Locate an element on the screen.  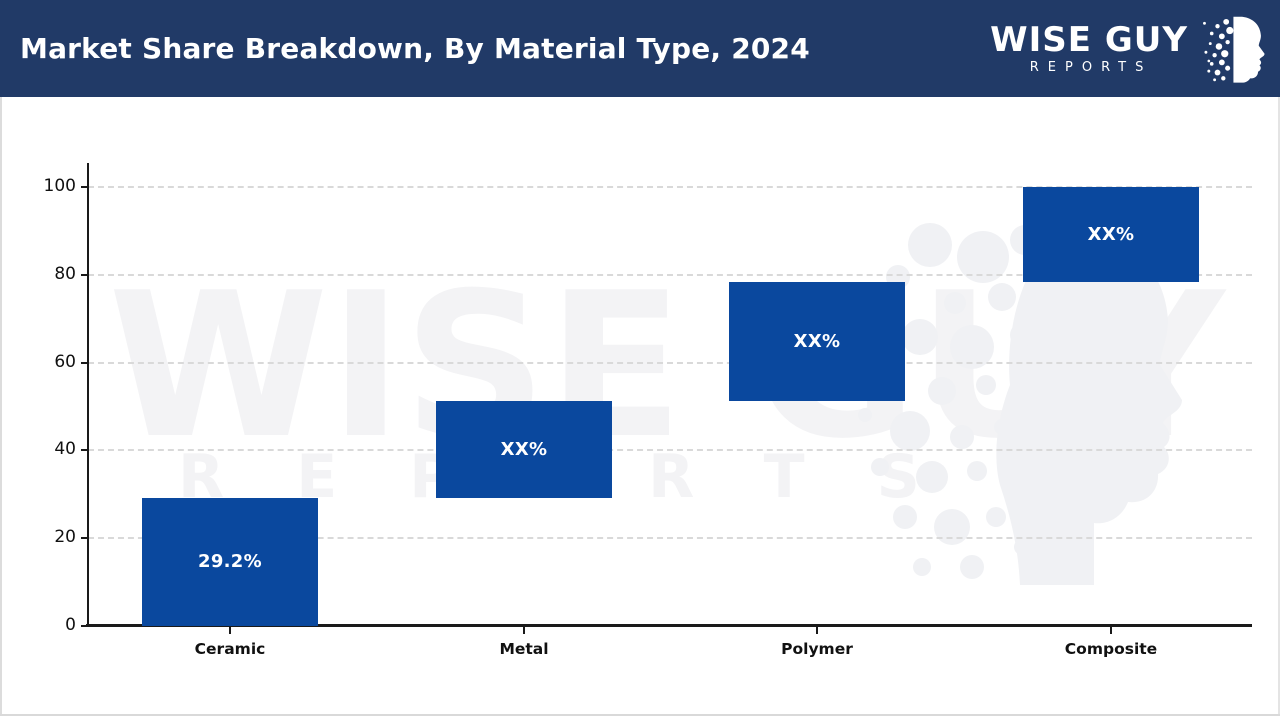
y-tick-label-60: 60 is located at coordinates (65, 361).